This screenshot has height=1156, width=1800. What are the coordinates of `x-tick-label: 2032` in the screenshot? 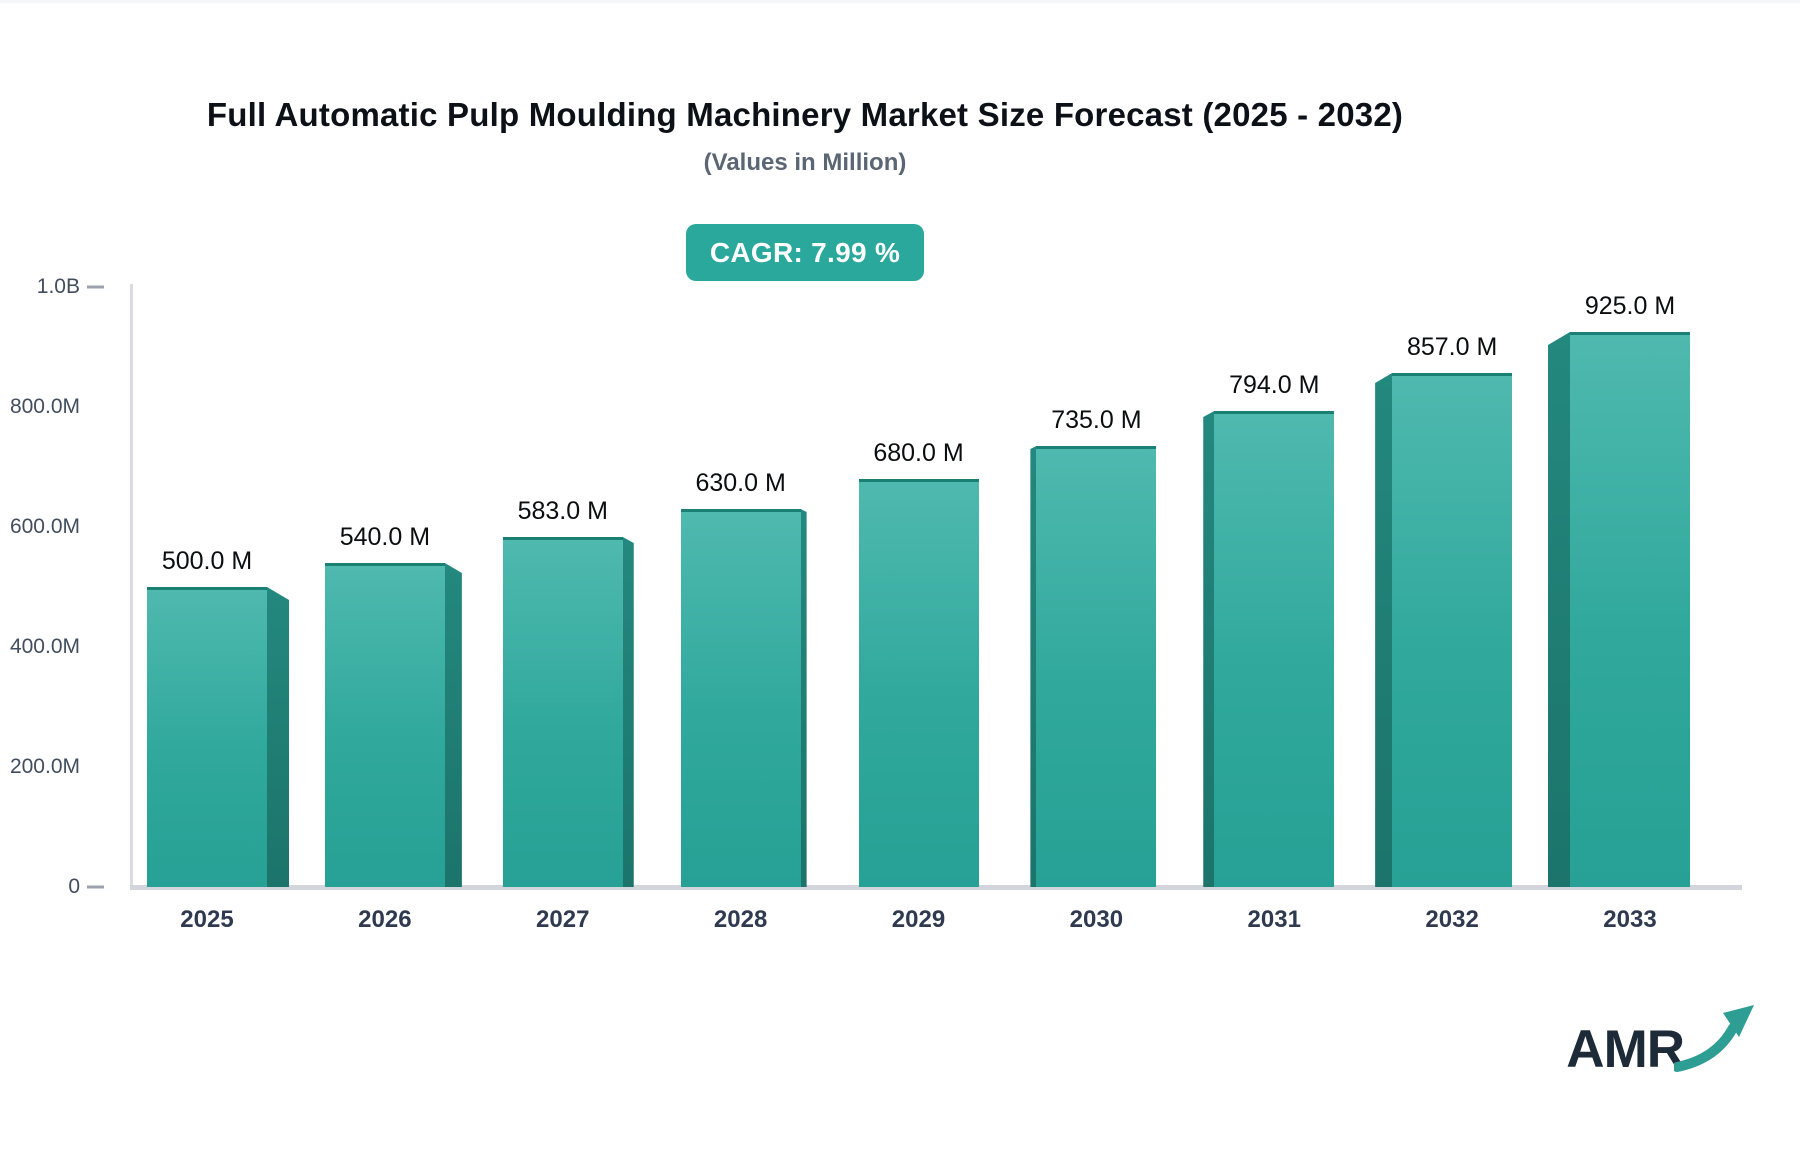 It's located at (1452, 919).